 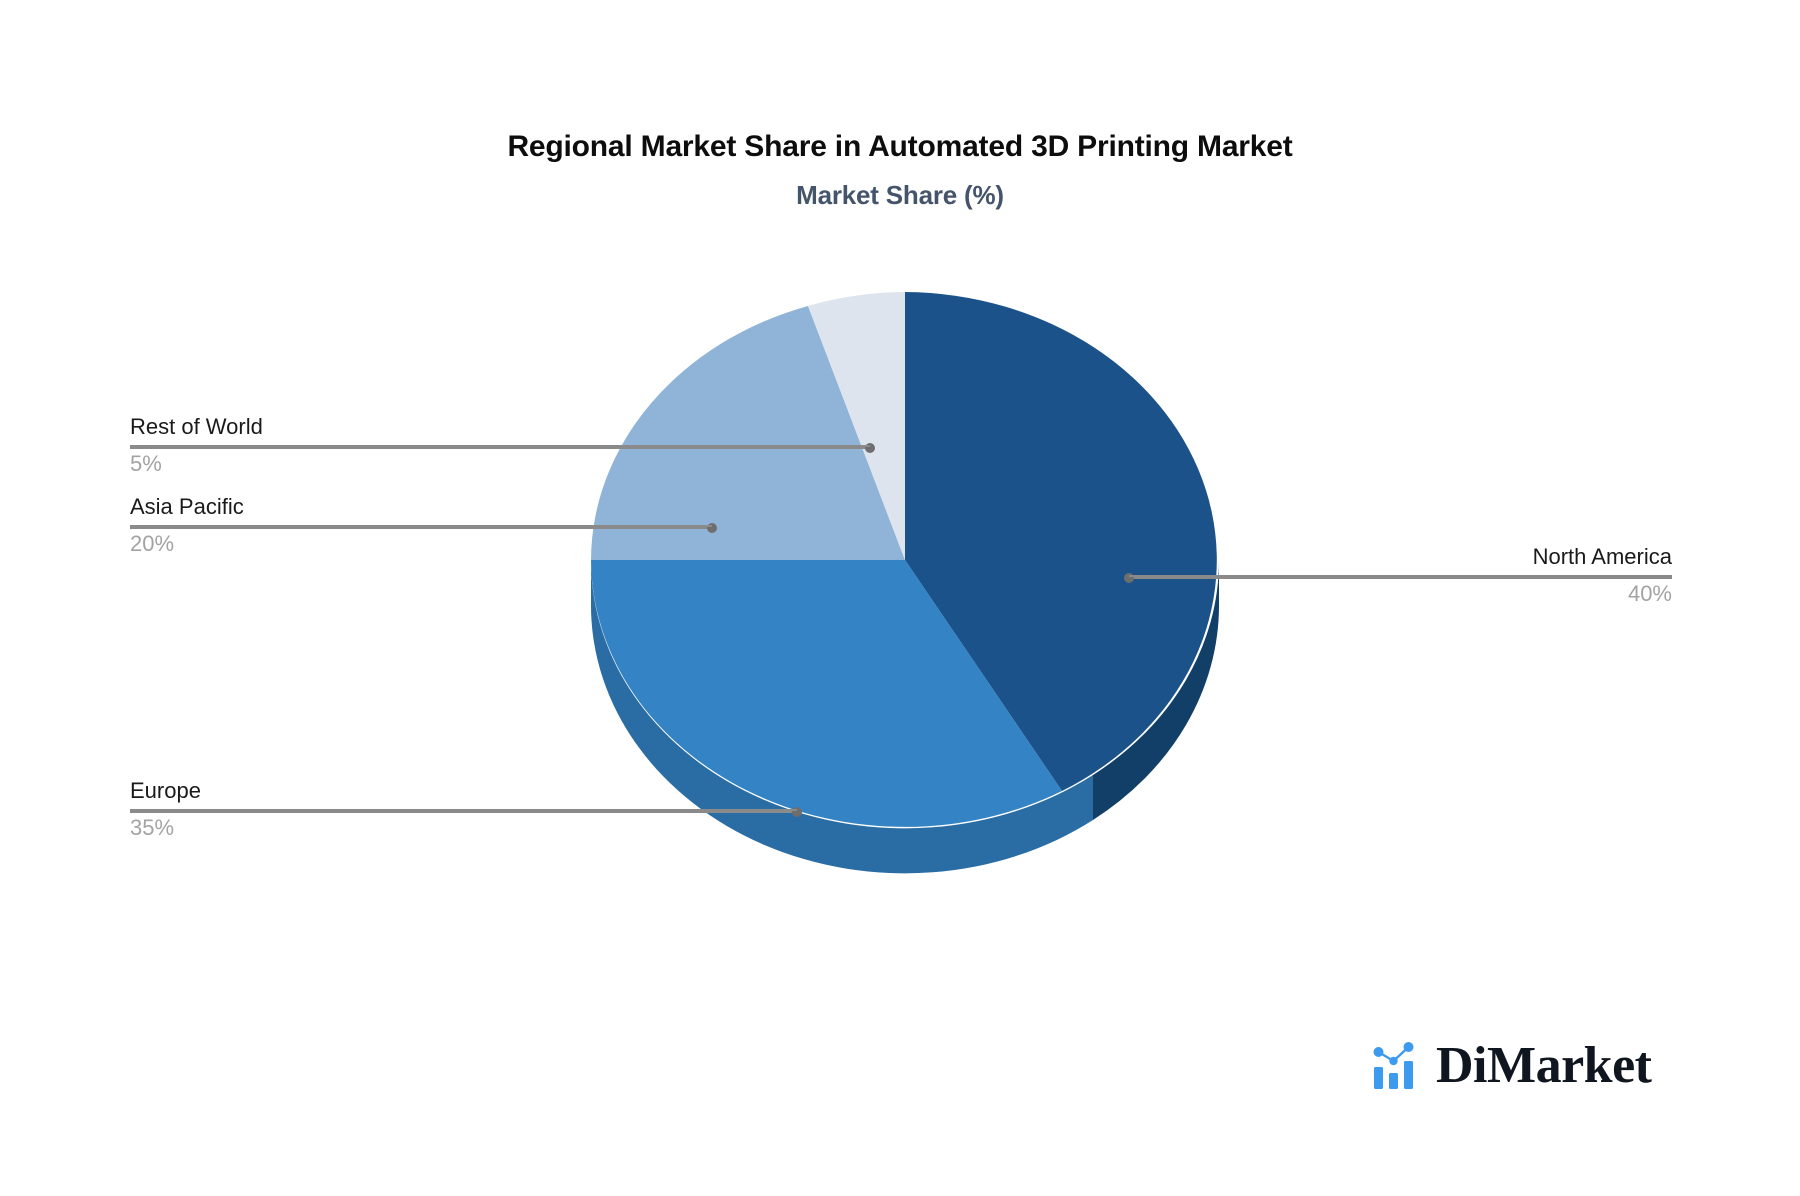 What do you see at coordinates (900, 195) in the screenshot?
I see `chart-subtitle: Market Share (%)` at bounding box center [900, 195].